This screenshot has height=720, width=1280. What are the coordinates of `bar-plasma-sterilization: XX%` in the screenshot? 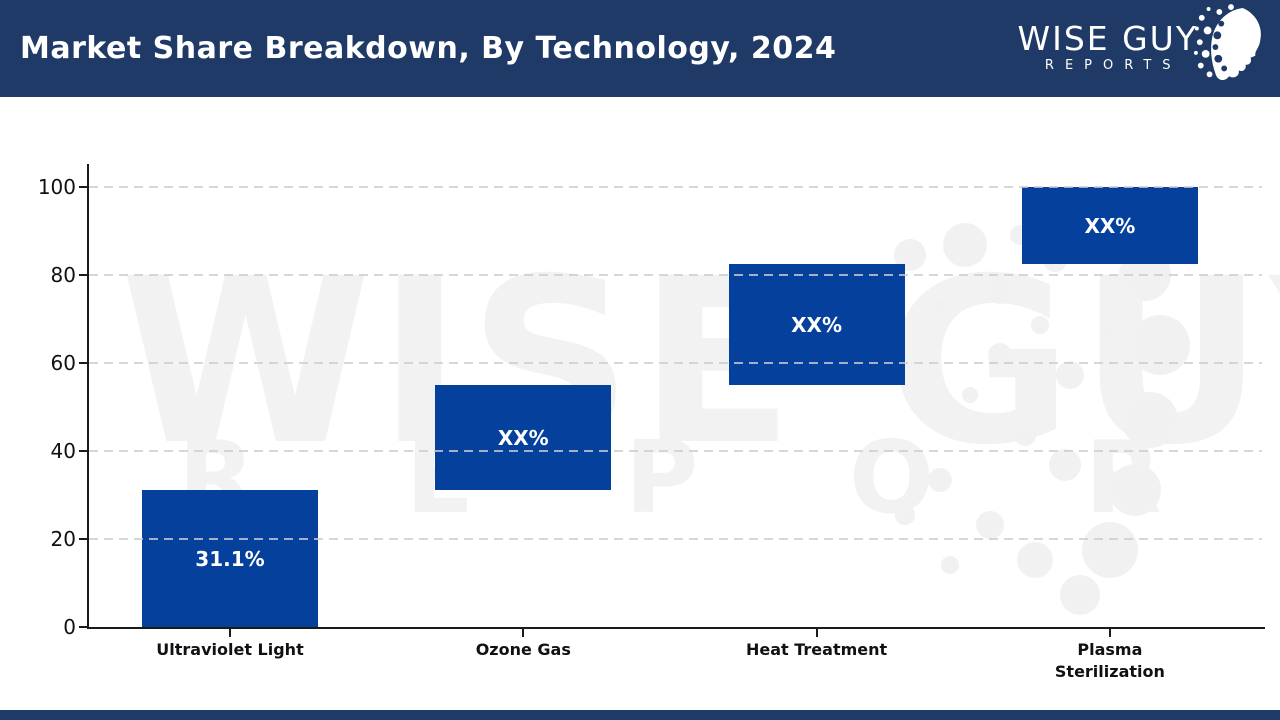 It's located at (1109, 226).